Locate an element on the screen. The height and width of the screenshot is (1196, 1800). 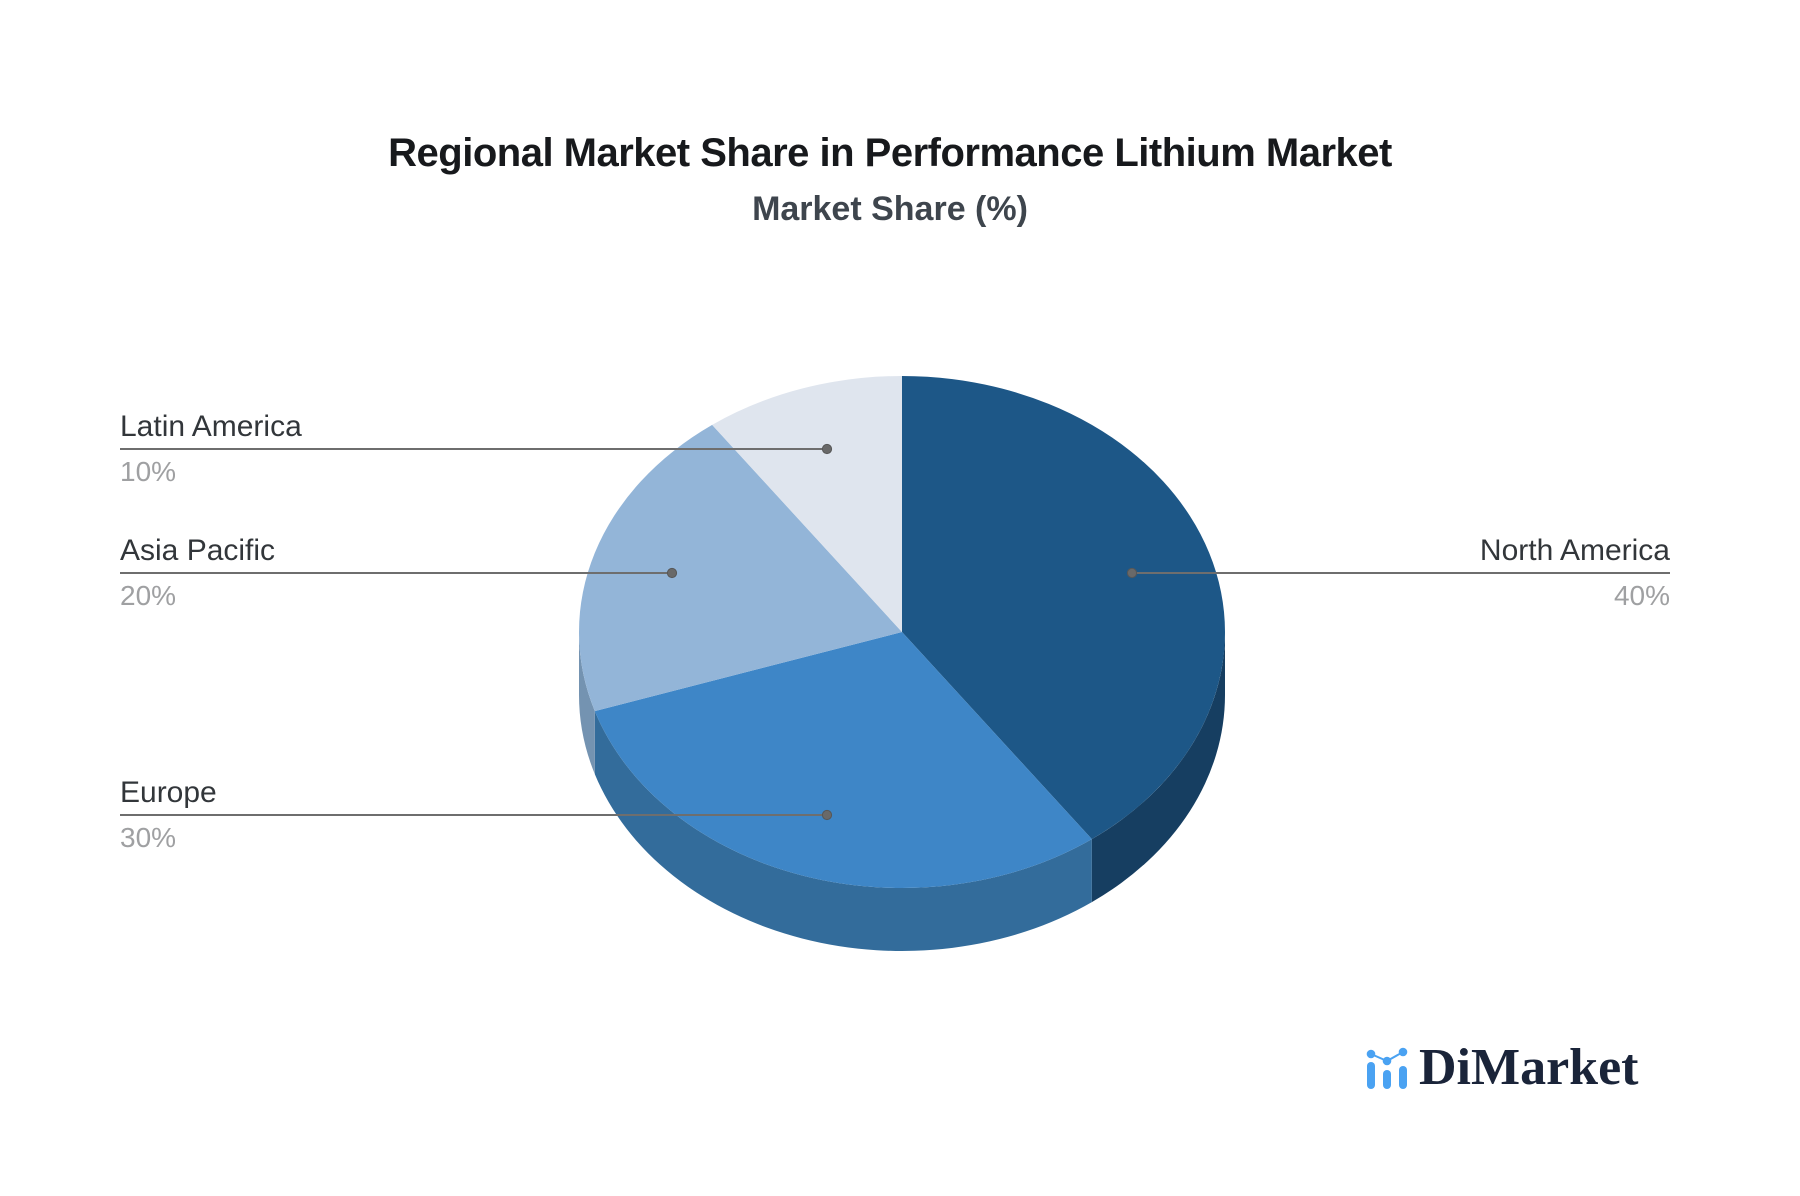
logo-text: DiMarket is located at coordinates (1529, 1067).